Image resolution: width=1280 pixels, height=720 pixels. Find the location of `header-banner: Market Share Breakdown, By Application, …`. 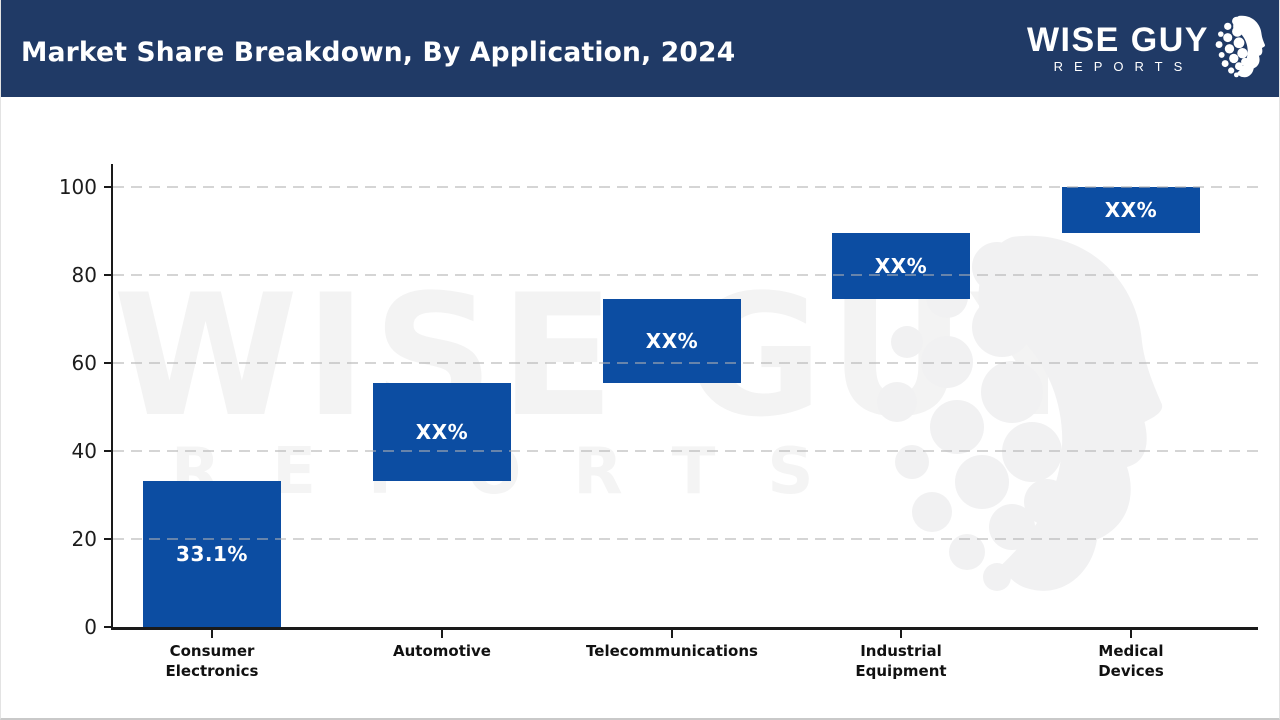

header-banner: Market Share Breakdown, By Application, … is located at coordinates (640, 48).